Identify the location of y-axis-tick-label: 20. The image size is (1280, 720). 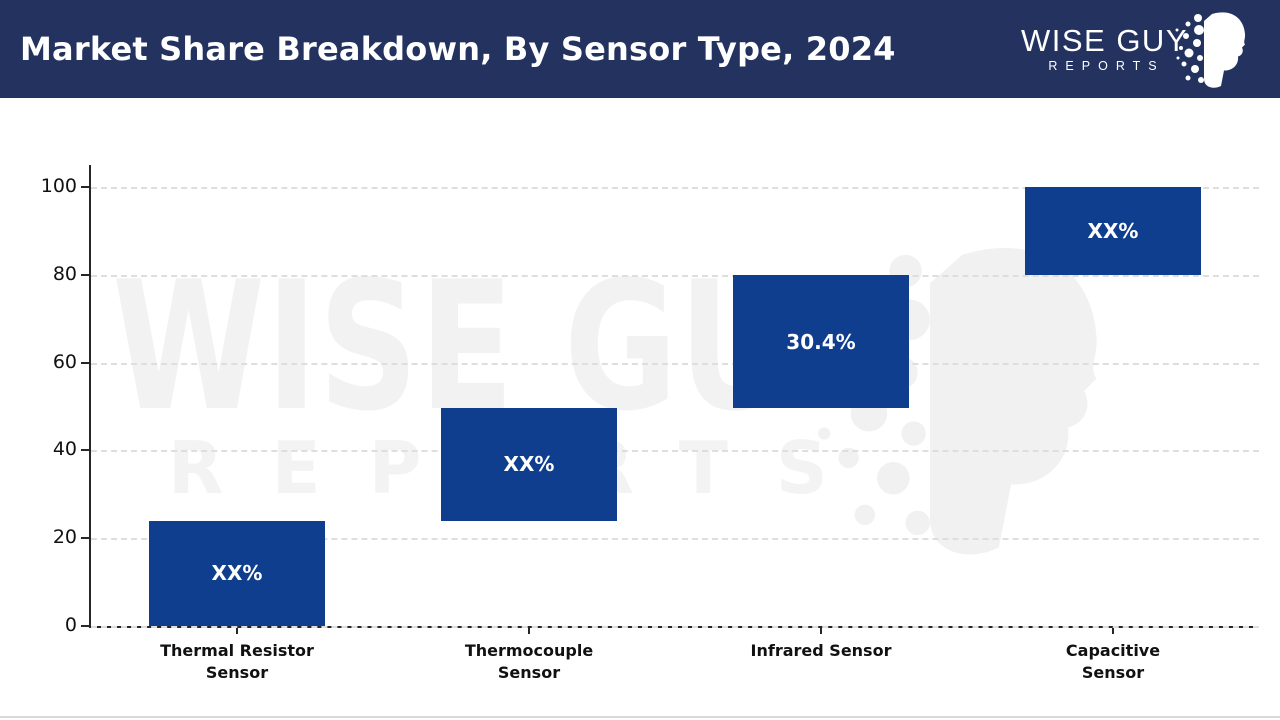
(64, 537).